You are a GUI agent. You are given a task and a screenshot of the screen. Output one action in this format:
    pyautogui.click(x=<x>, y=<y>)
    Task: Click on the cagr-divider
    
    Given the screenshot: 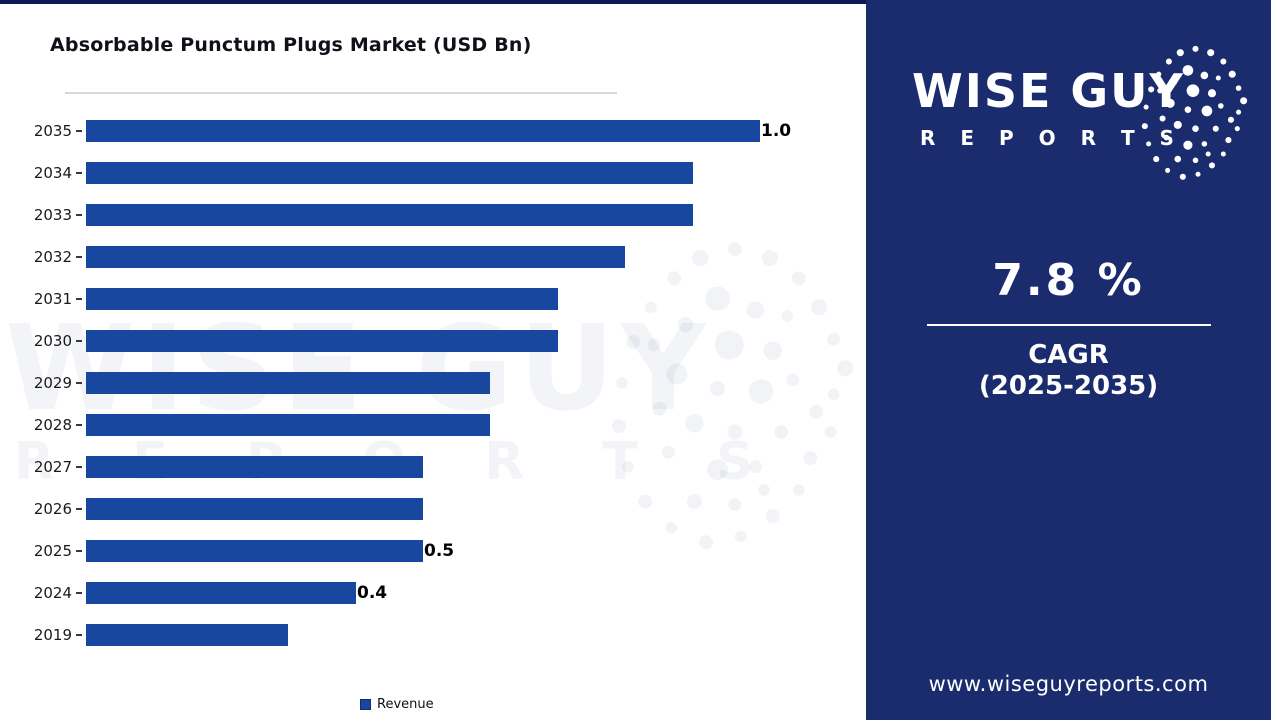 What is the action you would take?
    pyautogui.click(x=1068, y=325)
    